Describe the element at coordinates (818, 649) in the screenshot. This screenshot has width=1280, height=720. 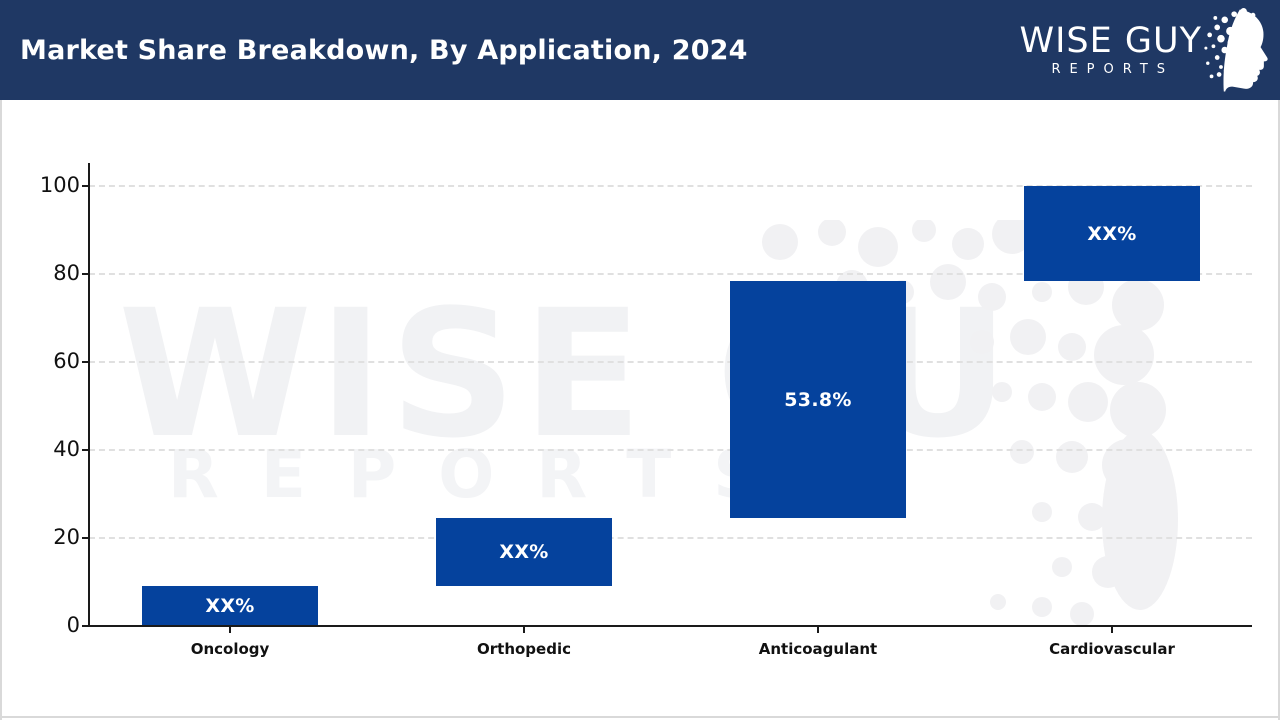
I see `x-category-label-anticoagulant: Anticoagulant` at that location.